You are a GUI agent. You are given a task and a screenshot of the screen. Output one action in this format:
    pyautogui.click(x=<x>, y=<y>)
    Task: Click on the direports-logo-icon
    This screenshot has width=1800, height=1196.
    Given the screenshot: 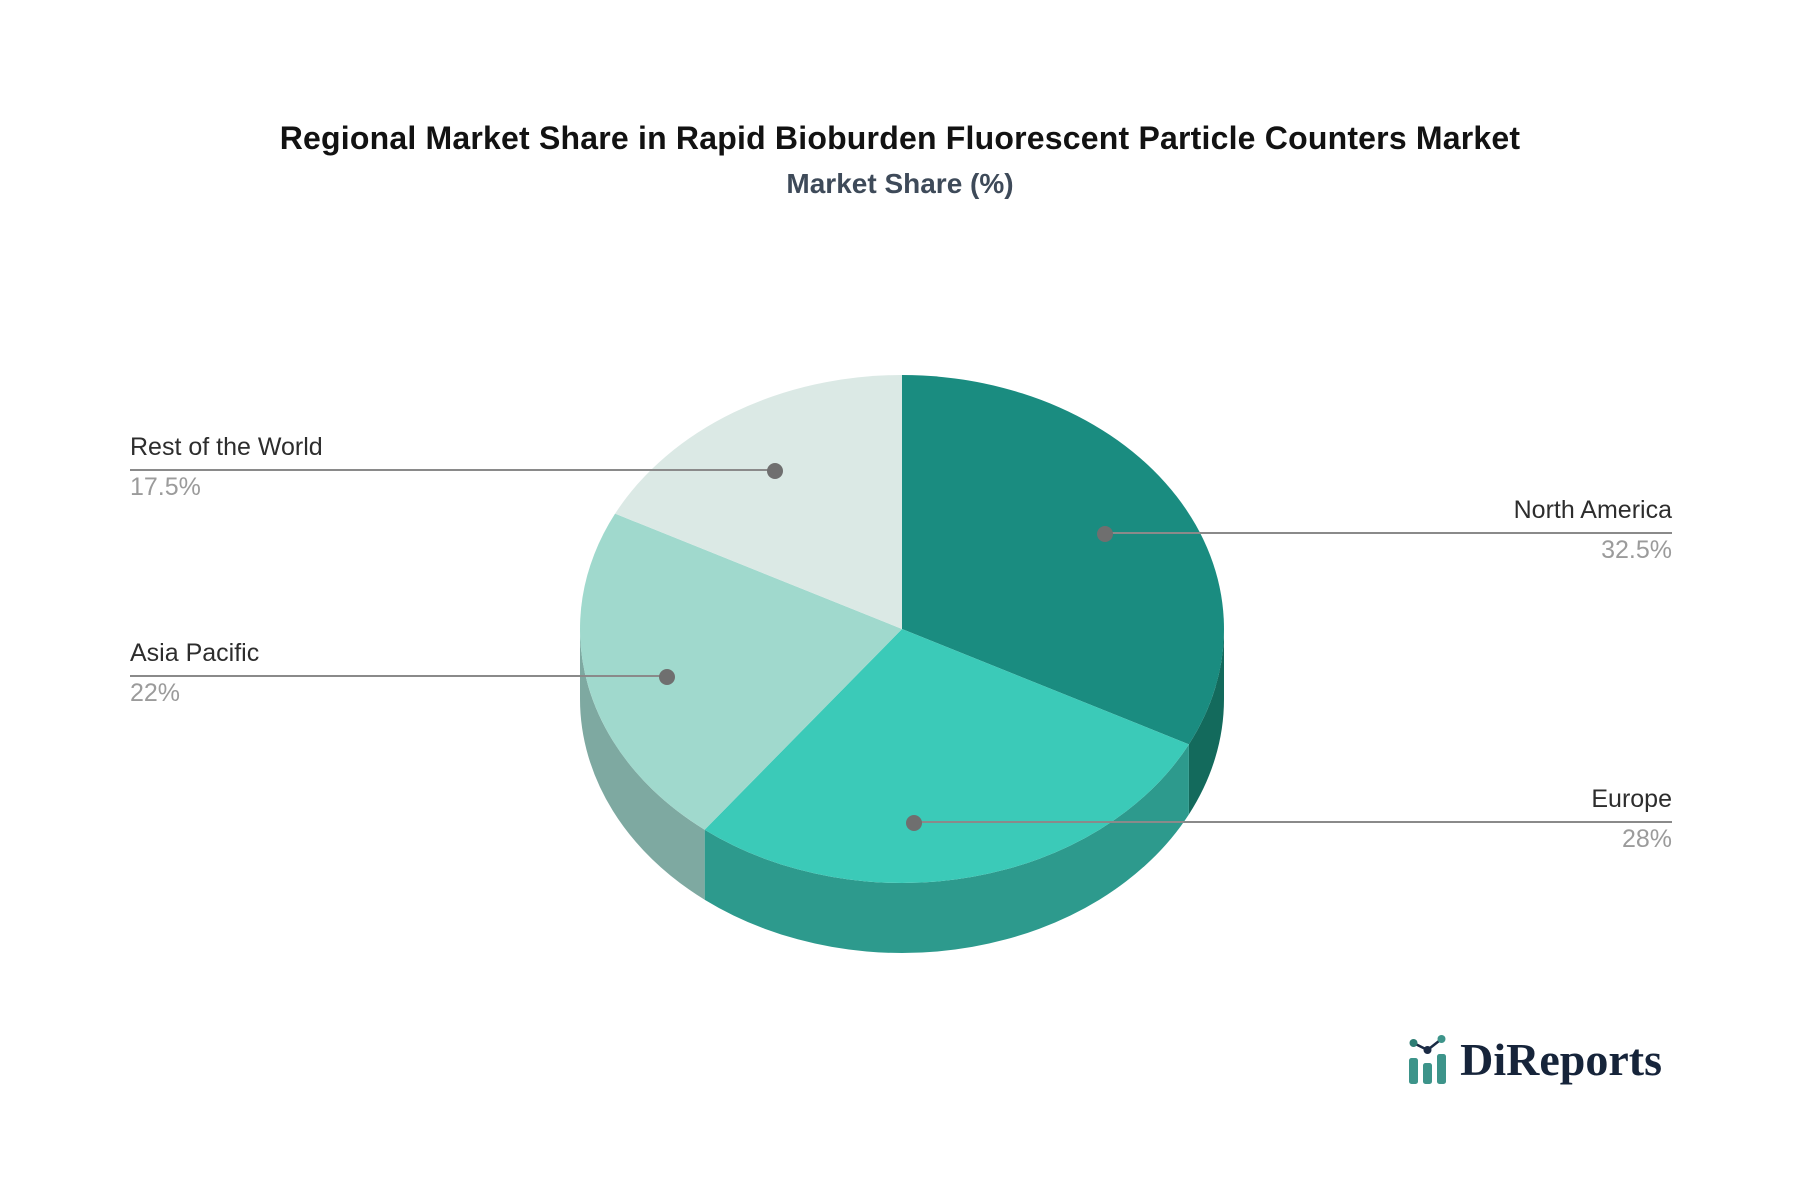 What is the action you would take?
    pyautogui.click(x=1428, y=1059)
    